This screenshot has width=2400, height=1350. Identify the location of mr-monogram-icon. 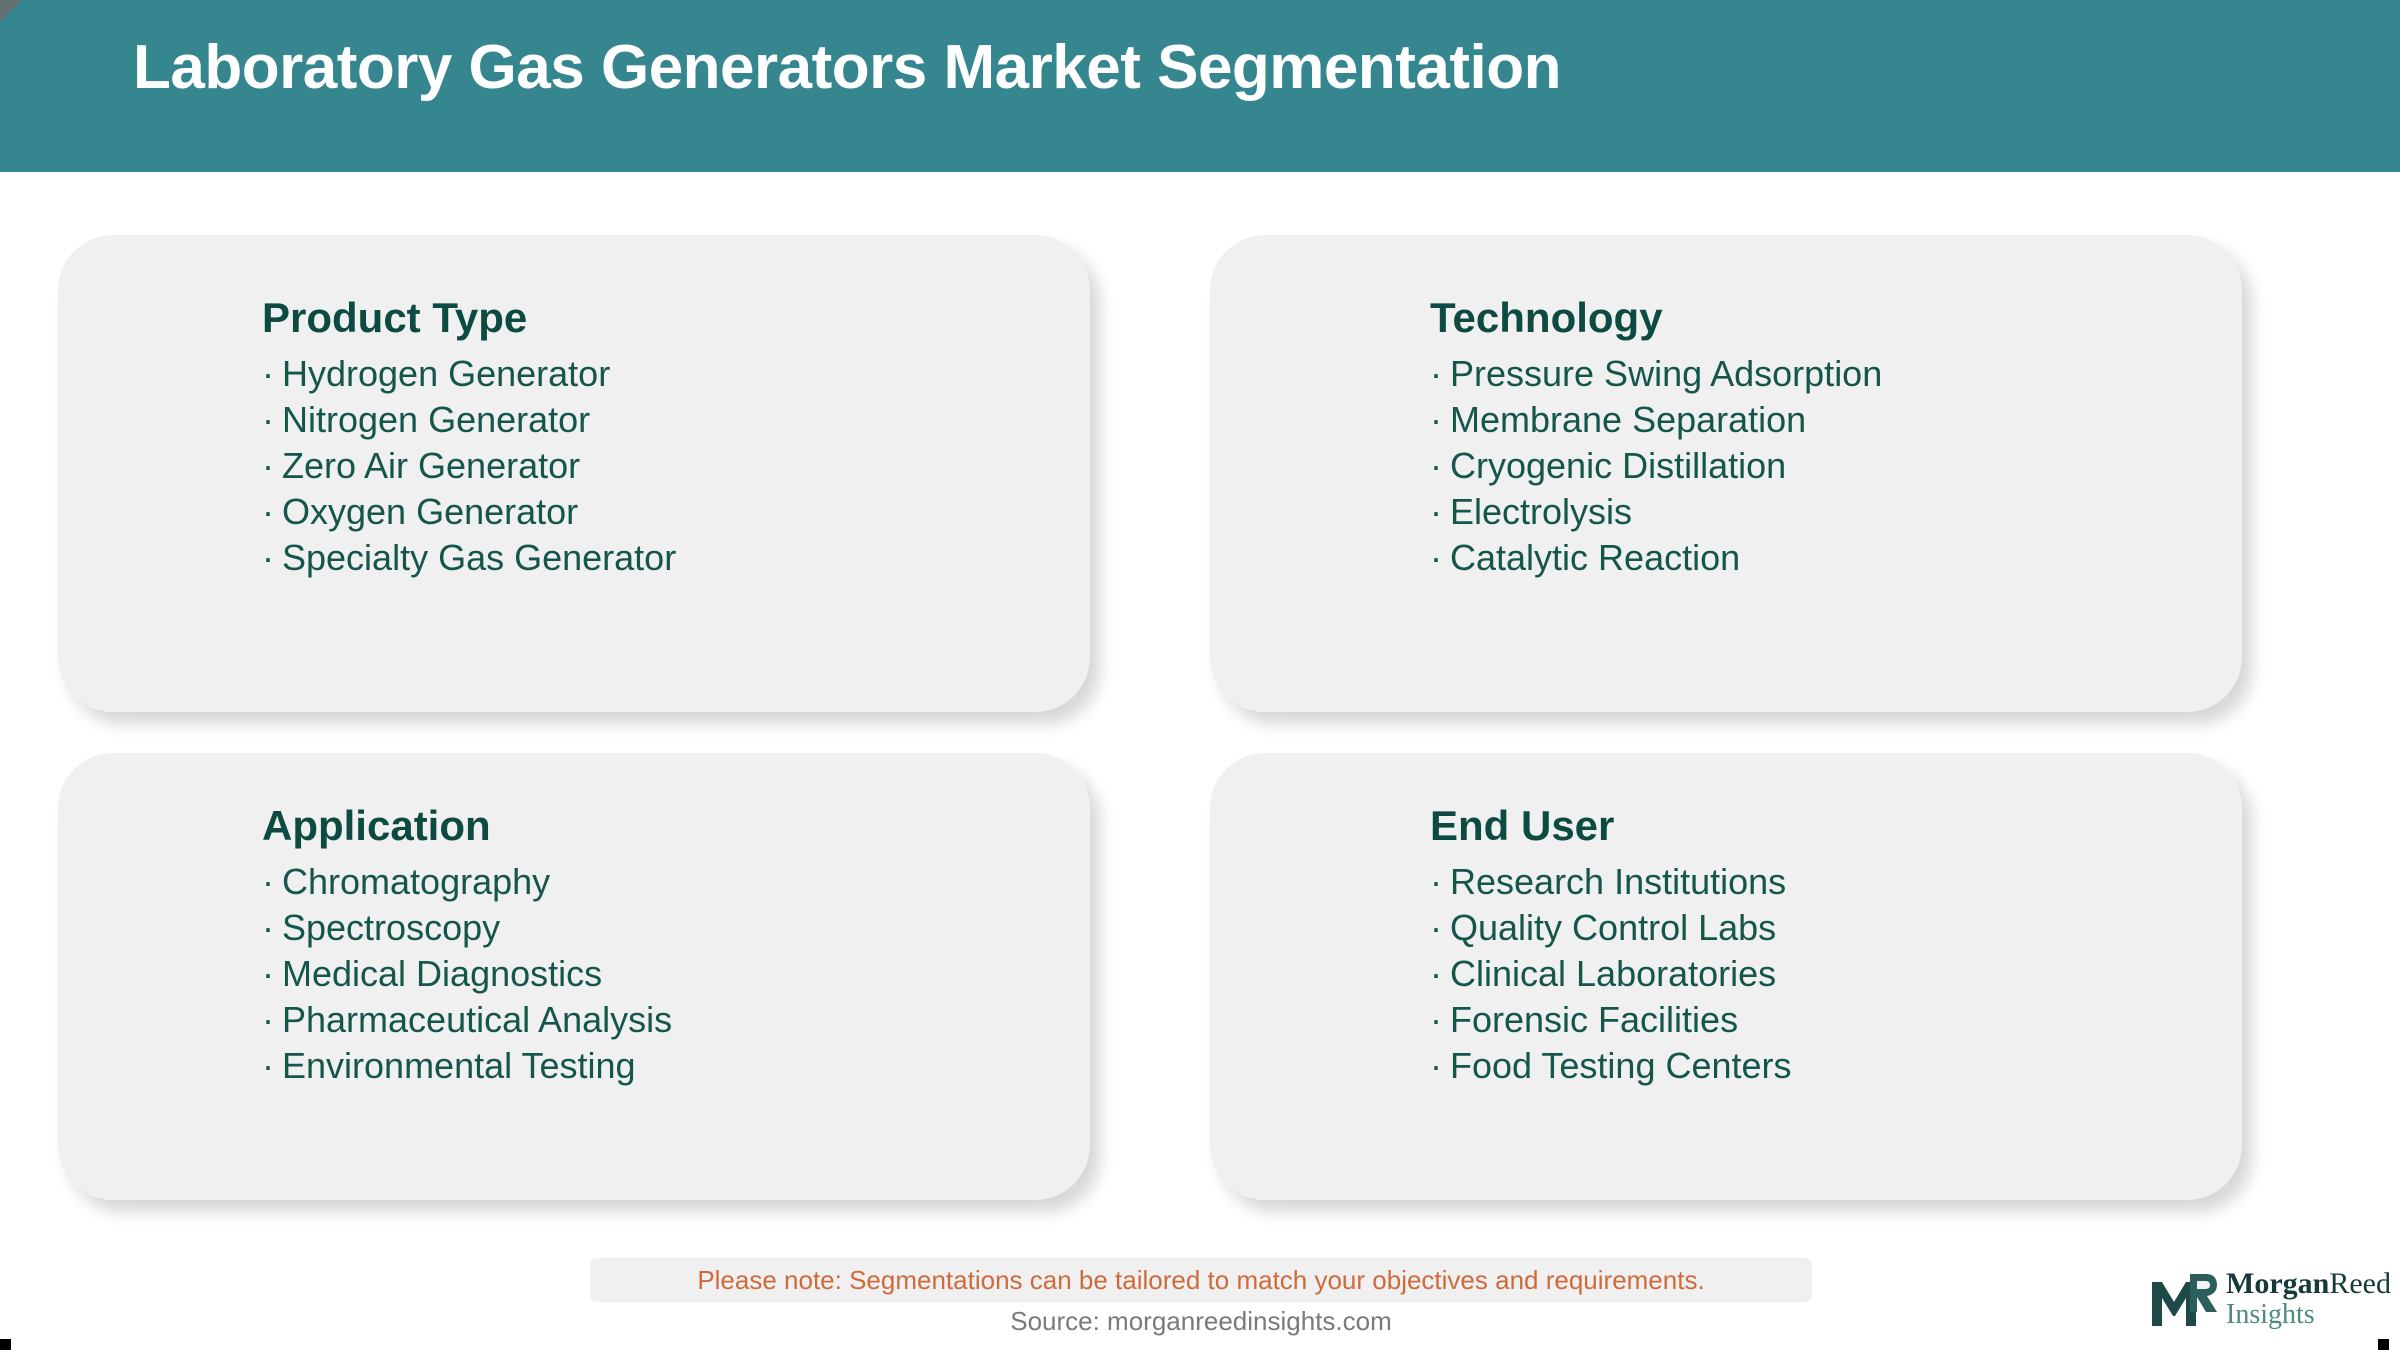
(2184, 1300).